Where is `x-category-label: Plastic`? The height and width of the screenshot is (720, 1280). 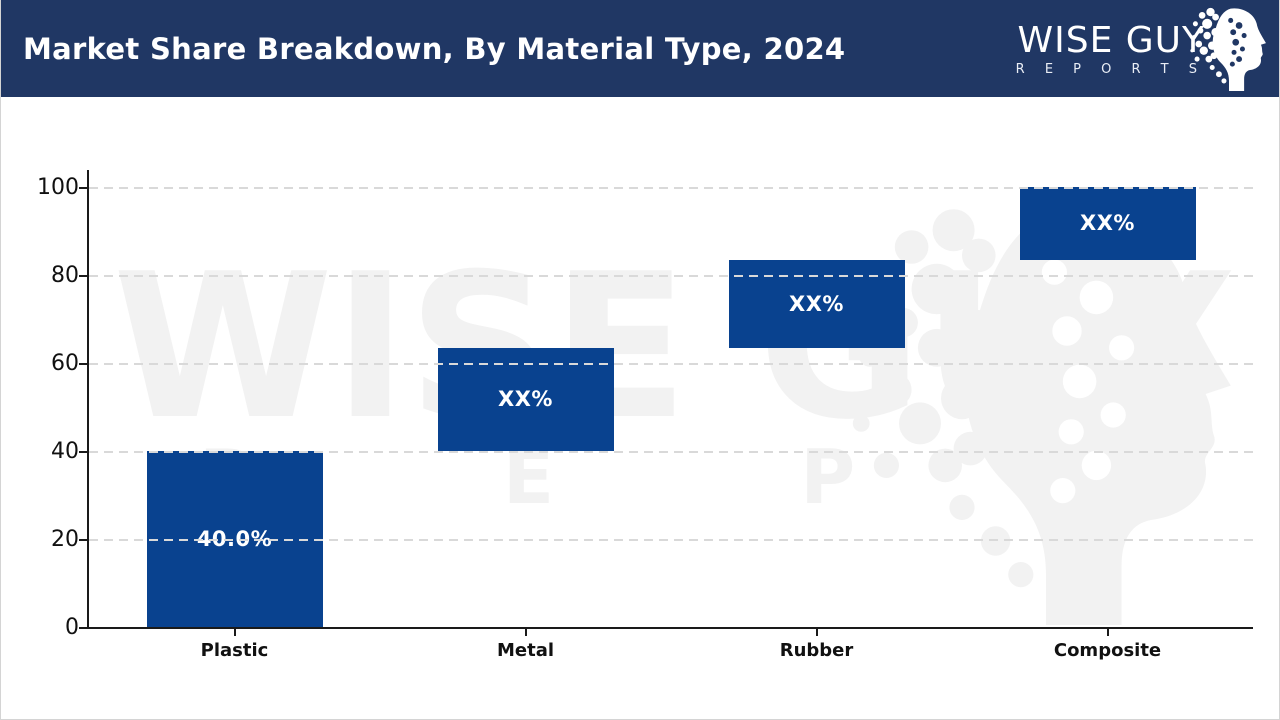 x-category-label: Plastic is located at coordinates (234, 650).